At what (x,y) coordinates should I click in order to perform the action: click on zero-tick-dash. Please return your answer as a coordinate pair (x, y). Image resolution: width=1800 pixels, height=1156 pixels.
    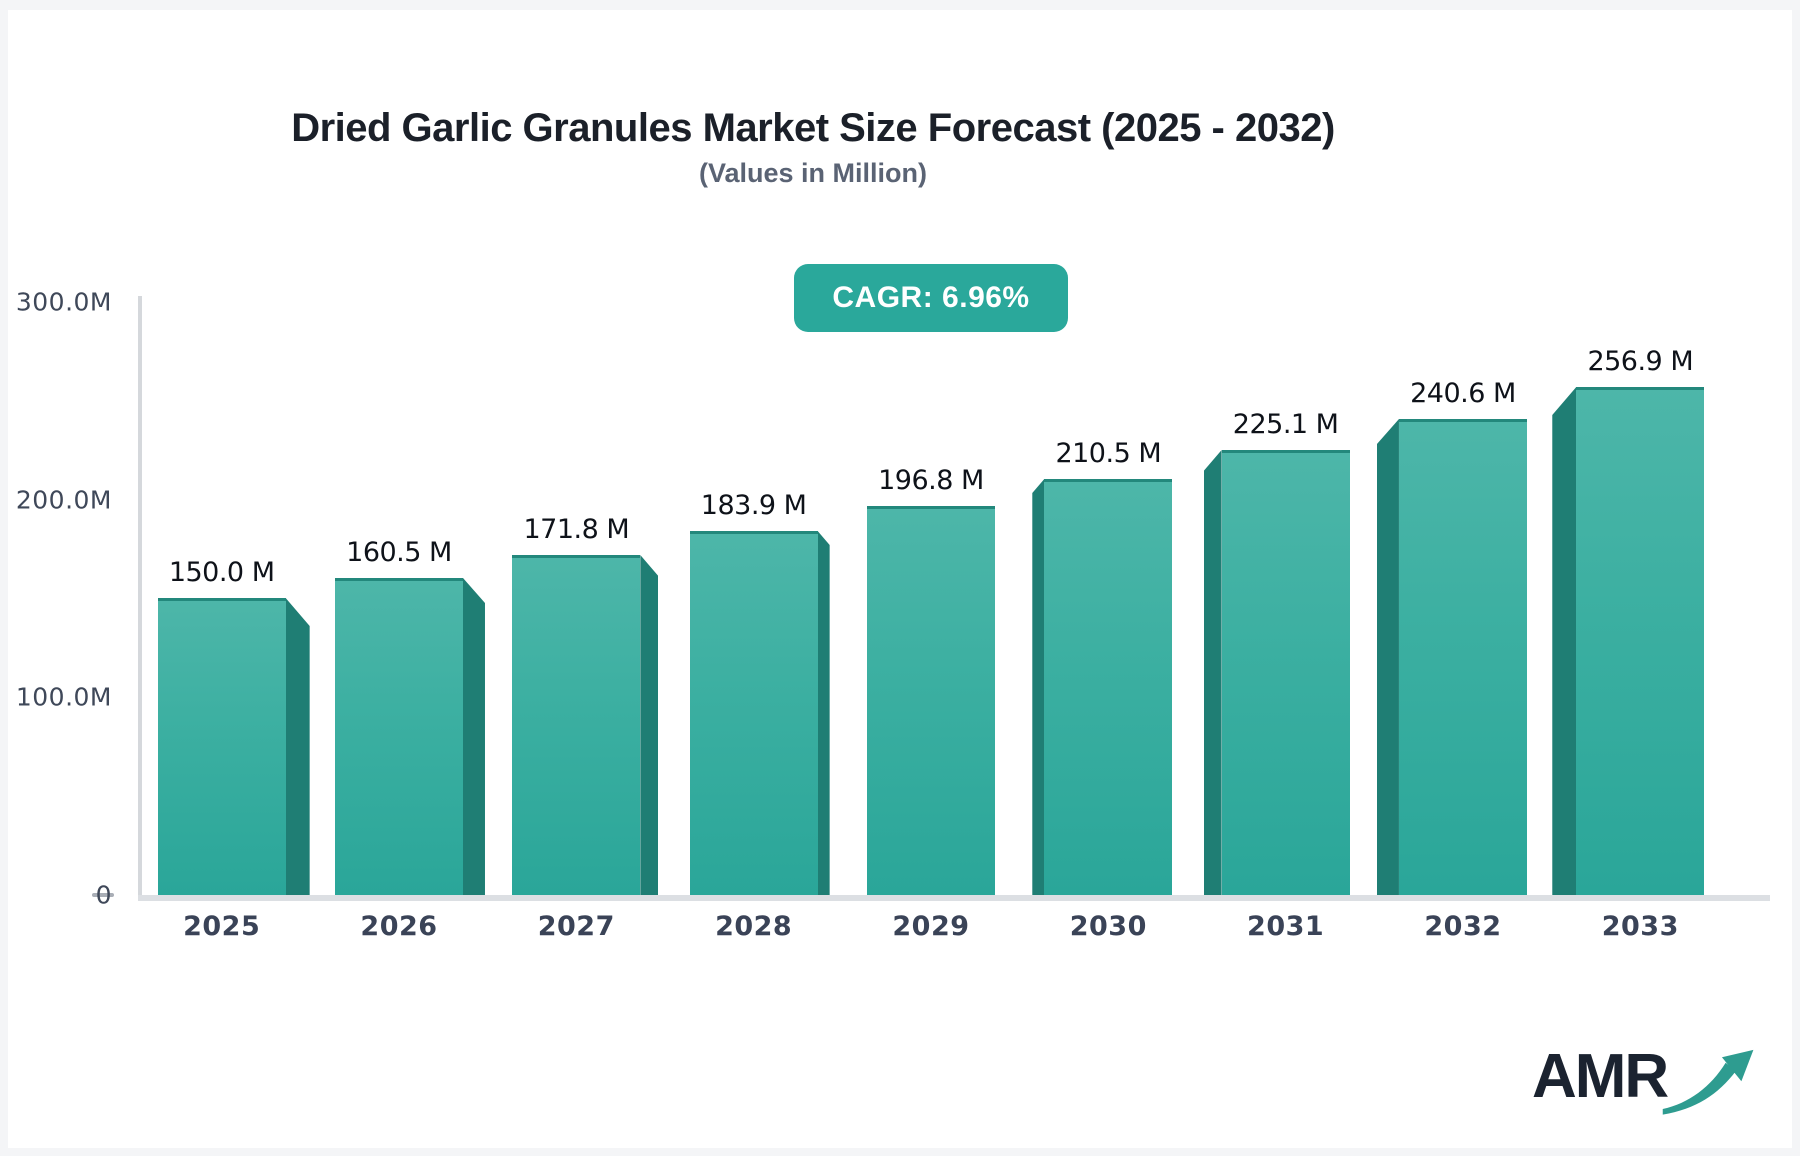
    Looking at the image, I should click on (103, 895).